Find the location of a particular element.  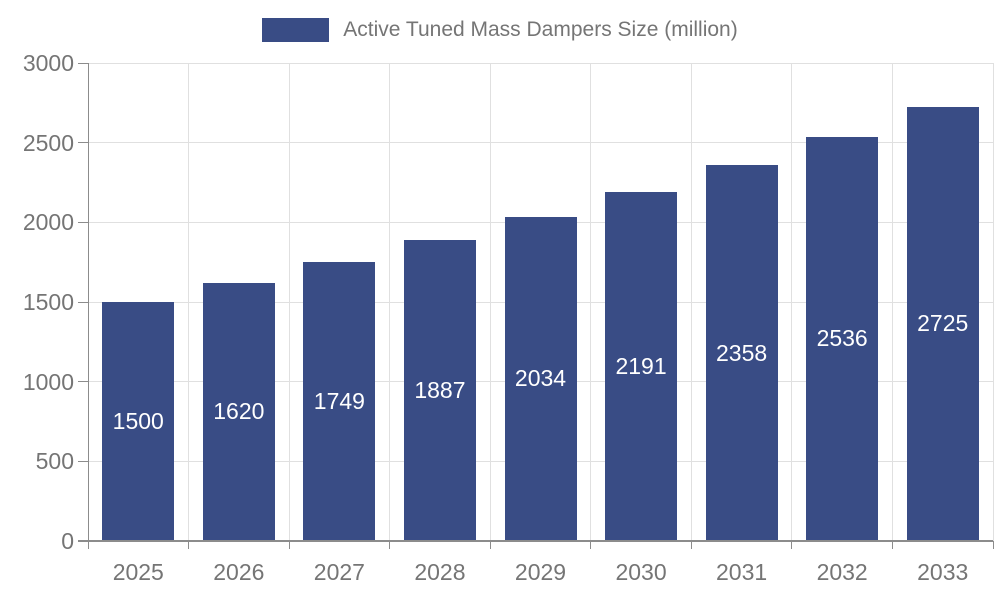

bar-2025: 1500 is located at coordinates (138, 421).